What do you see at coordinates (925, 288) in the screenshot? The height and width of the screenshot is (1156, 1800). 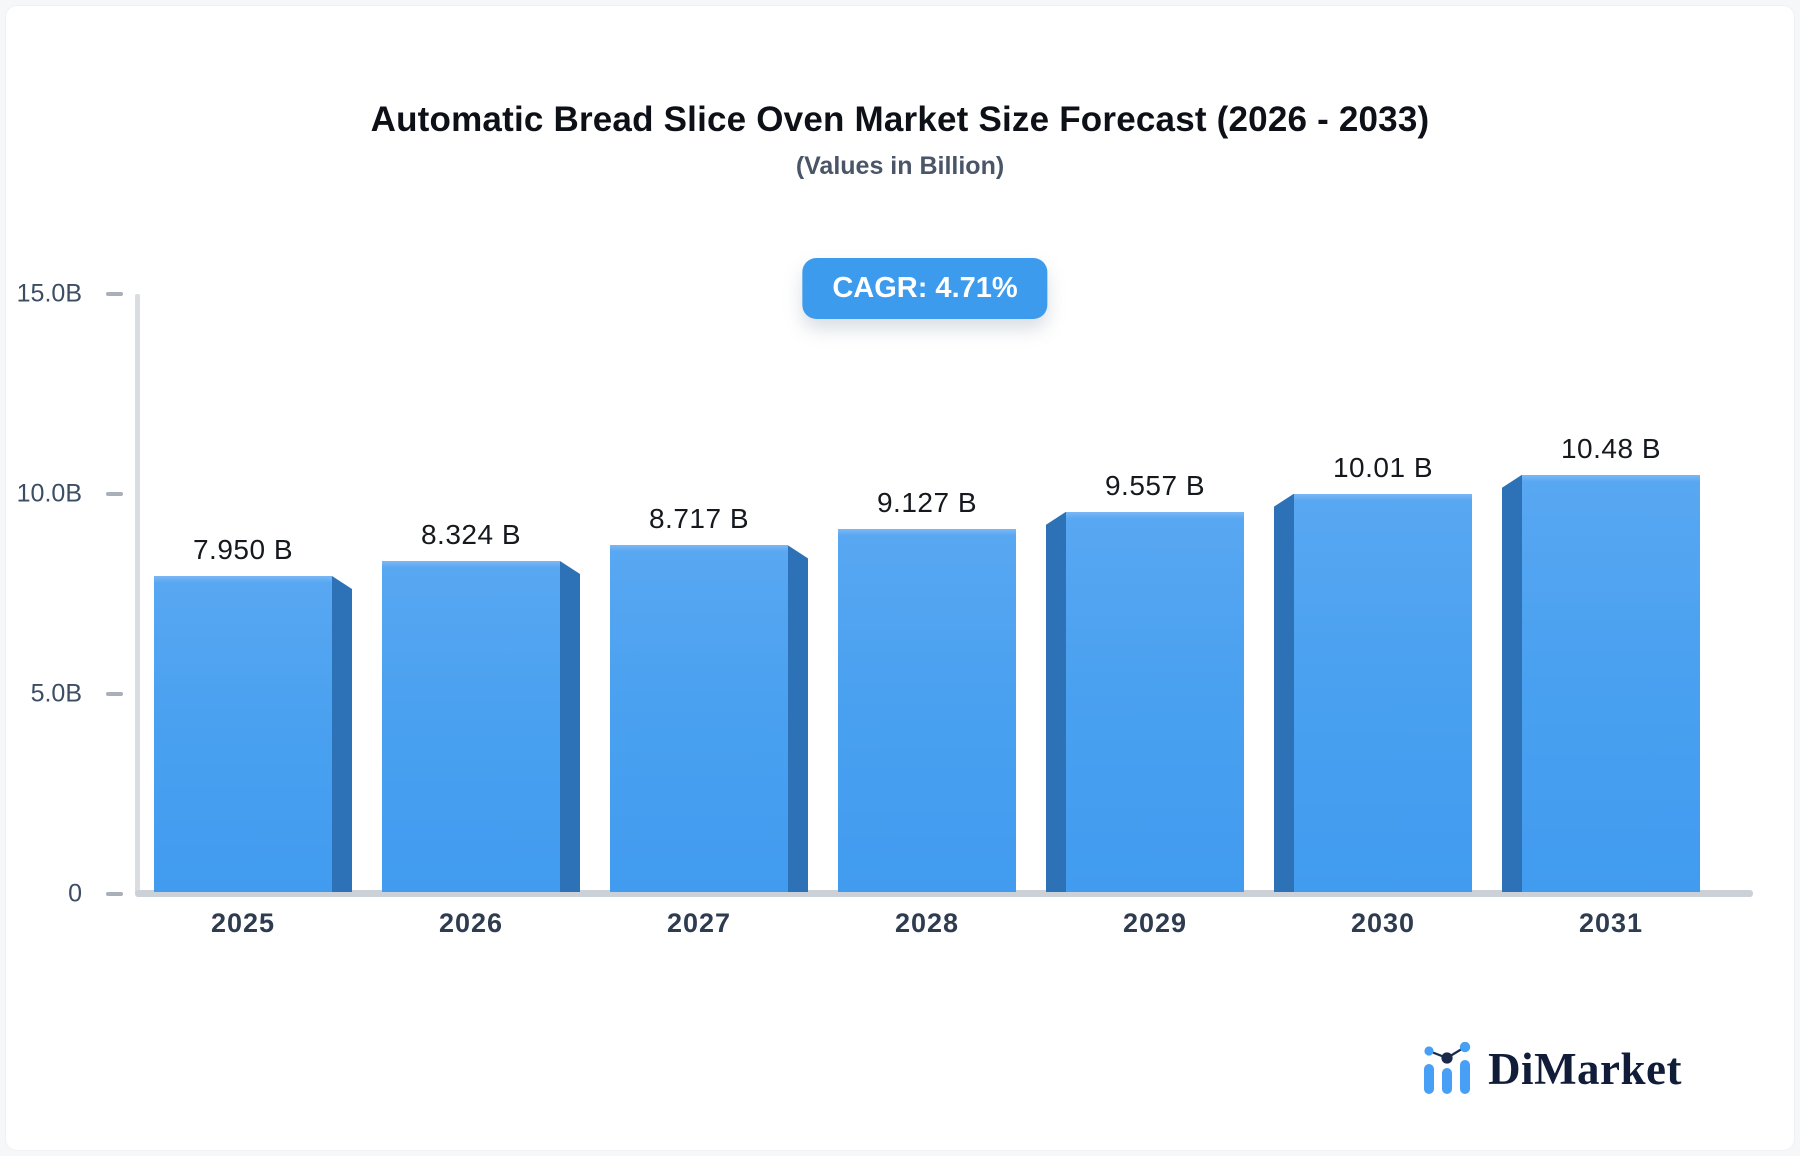 I see `cagr-badge: CAGR: 4.71%` at bounding box center [925, 288].